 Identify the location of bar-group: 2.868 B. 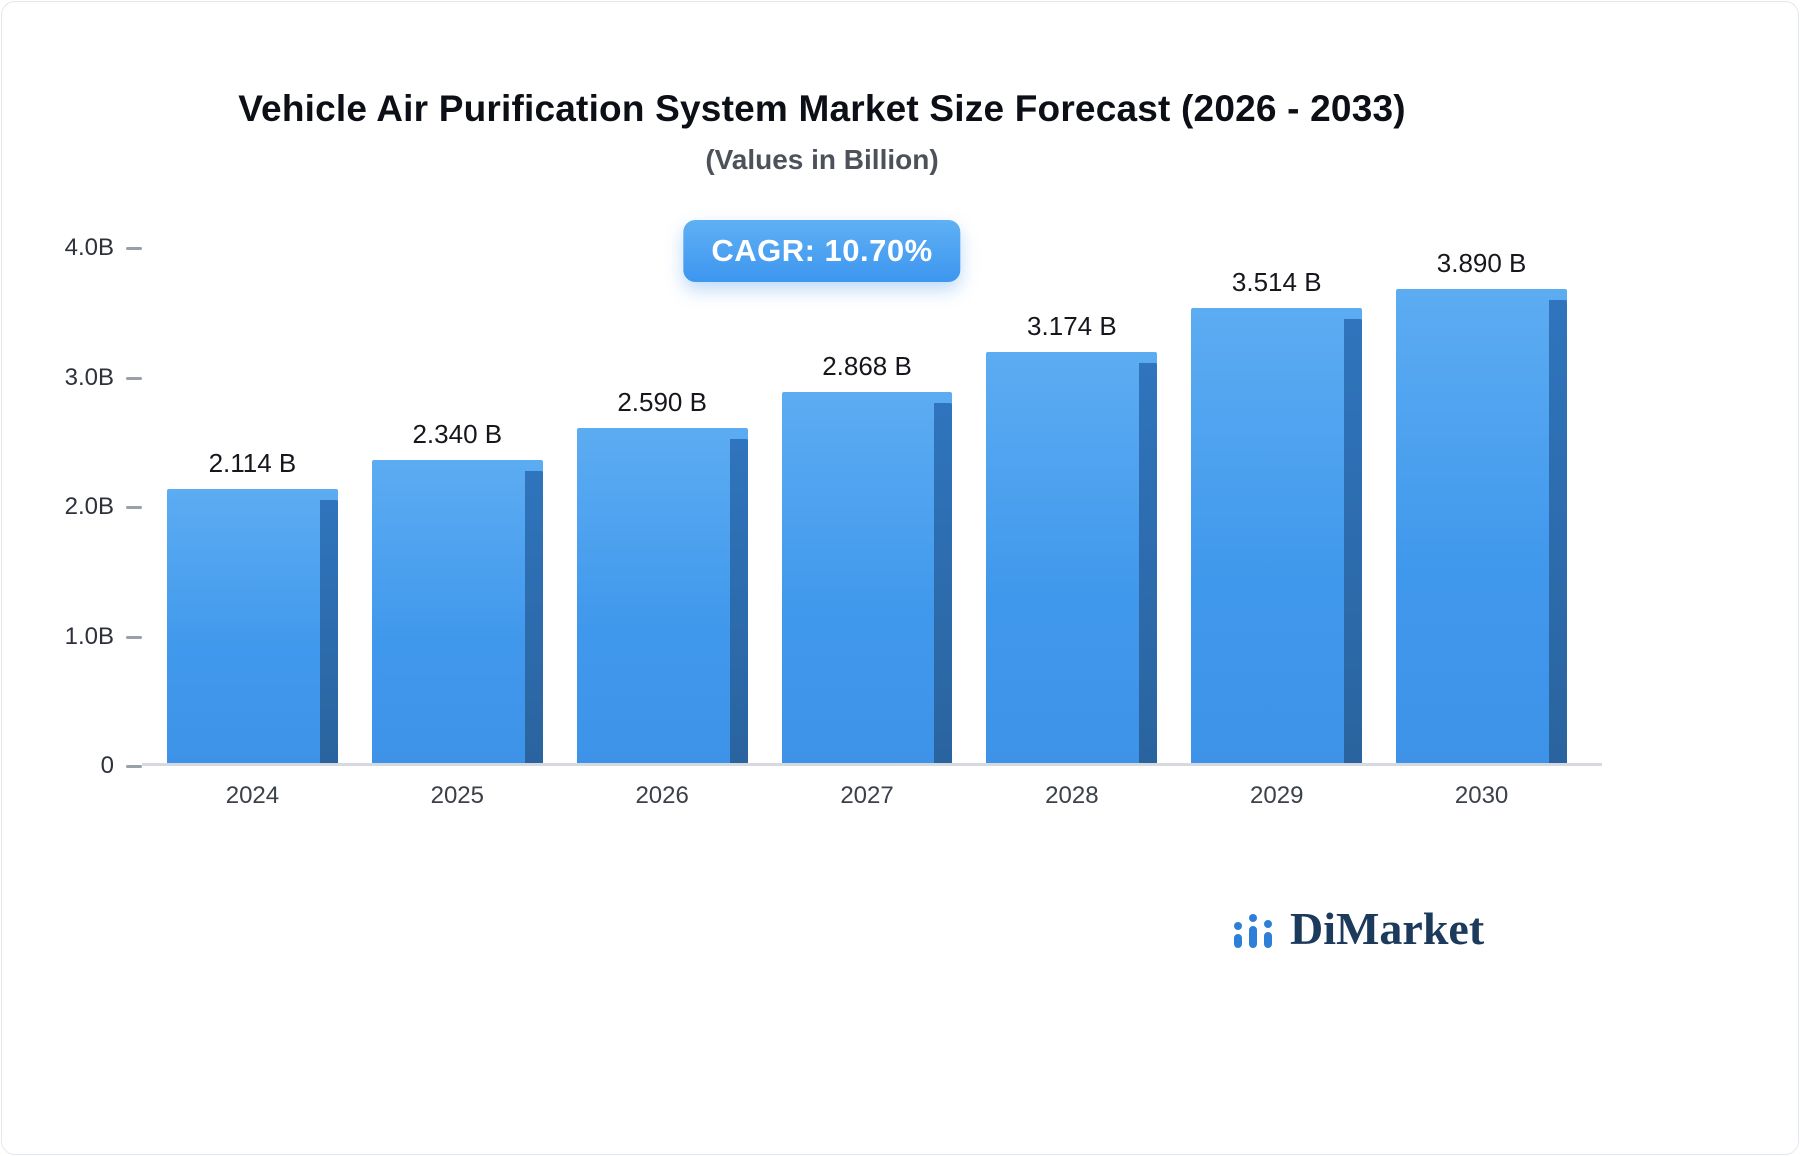
(867, 505).